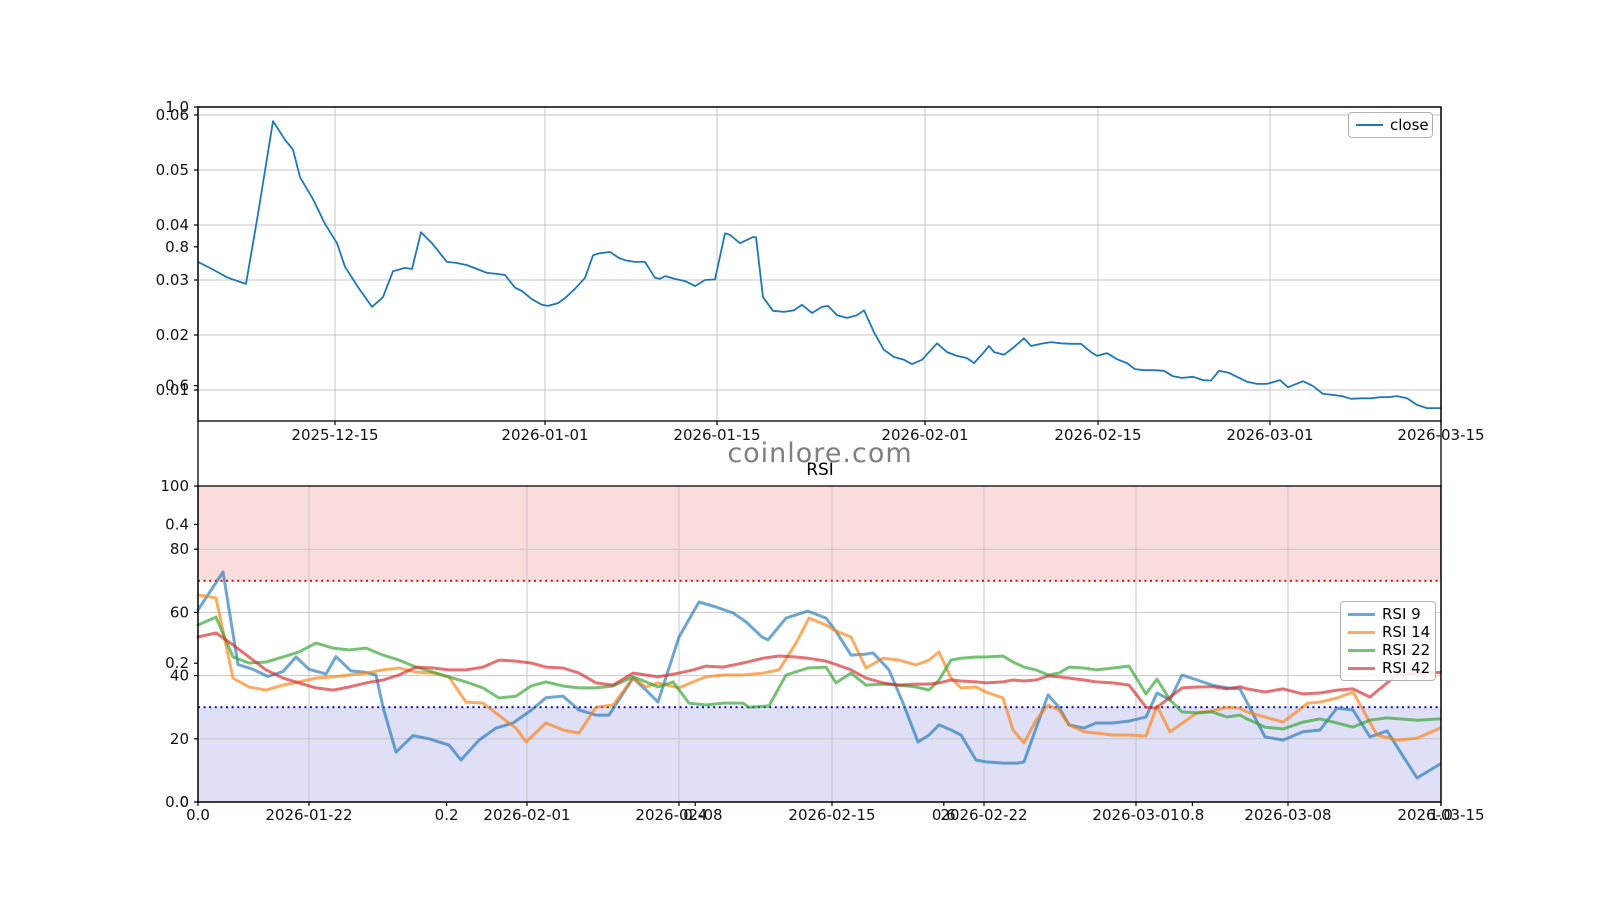 This screenshot has height=900, width=1600. What do you see at coordinates (177, 524) in the screenshot?
I see `overlay-ytick-label: 0.4` at bounding box center [177, 524].